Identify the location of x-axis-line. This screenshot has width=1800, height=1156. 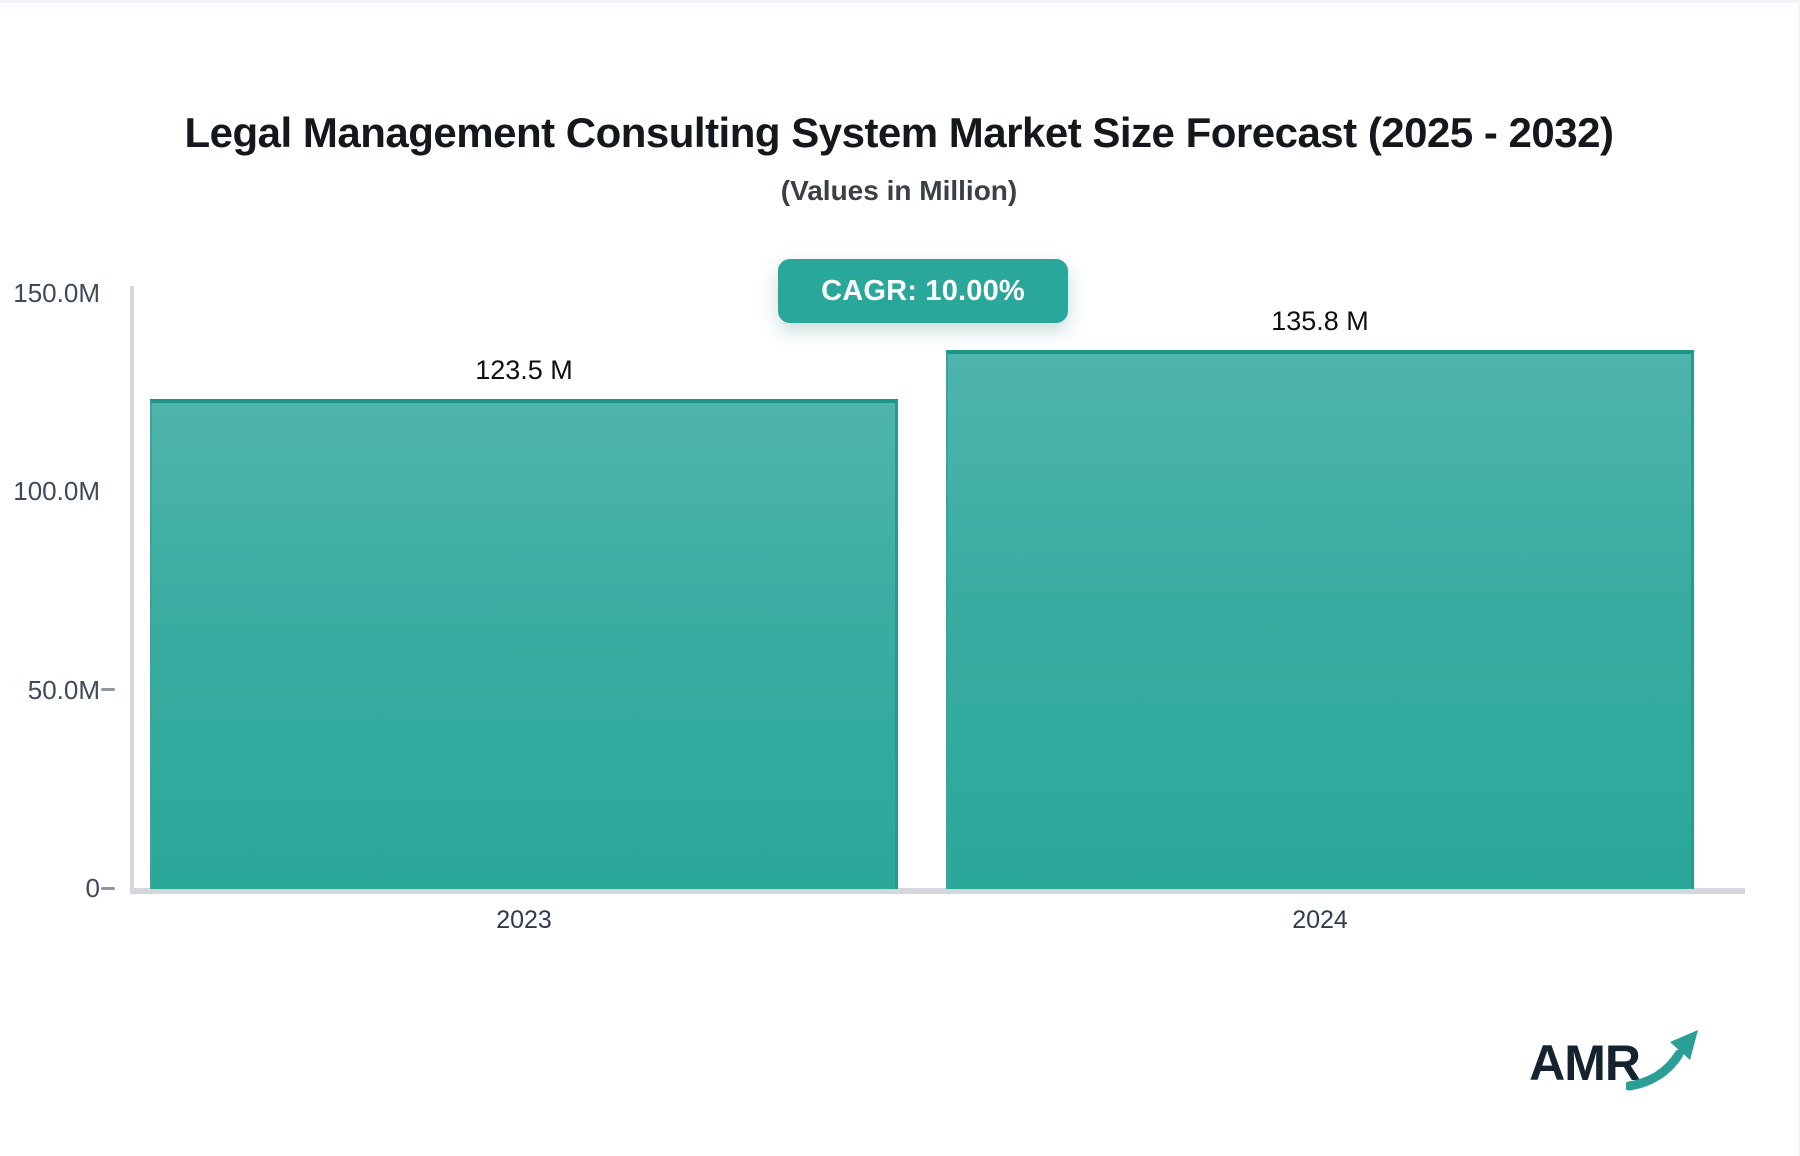
(937, 891).